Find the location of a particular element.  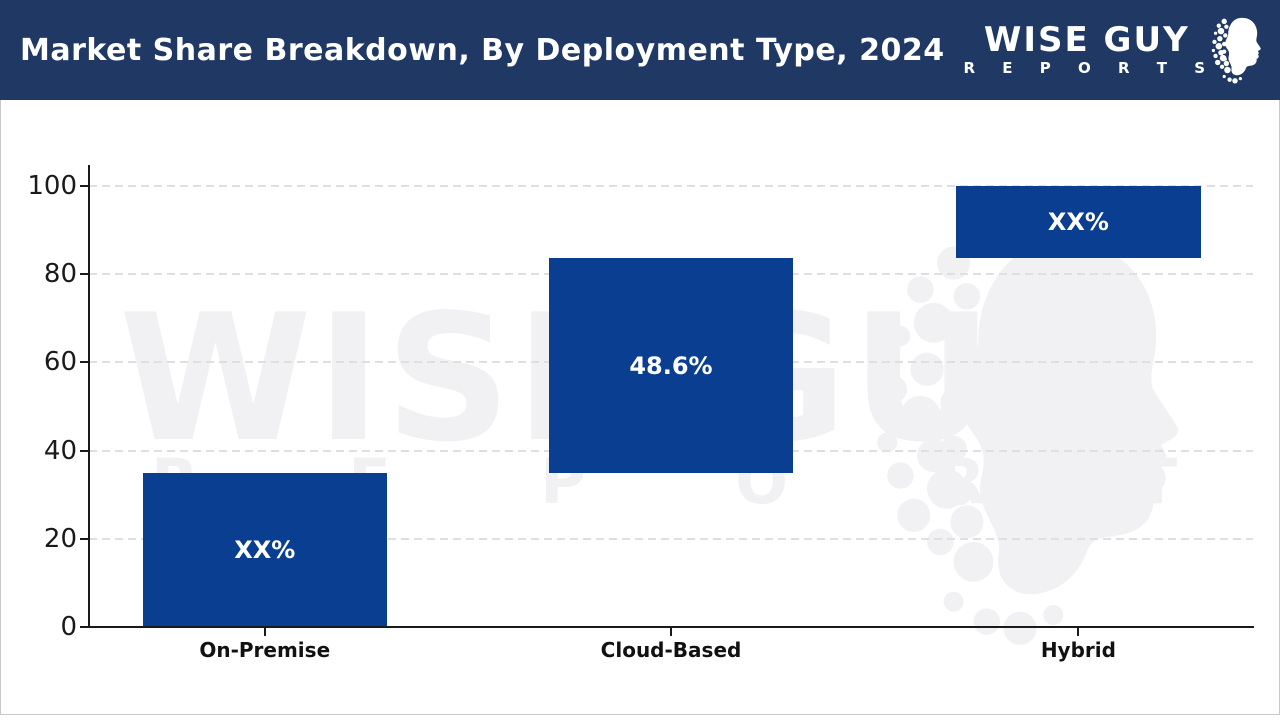

y-tick-label: 80 is located at coordinates (60, 274).